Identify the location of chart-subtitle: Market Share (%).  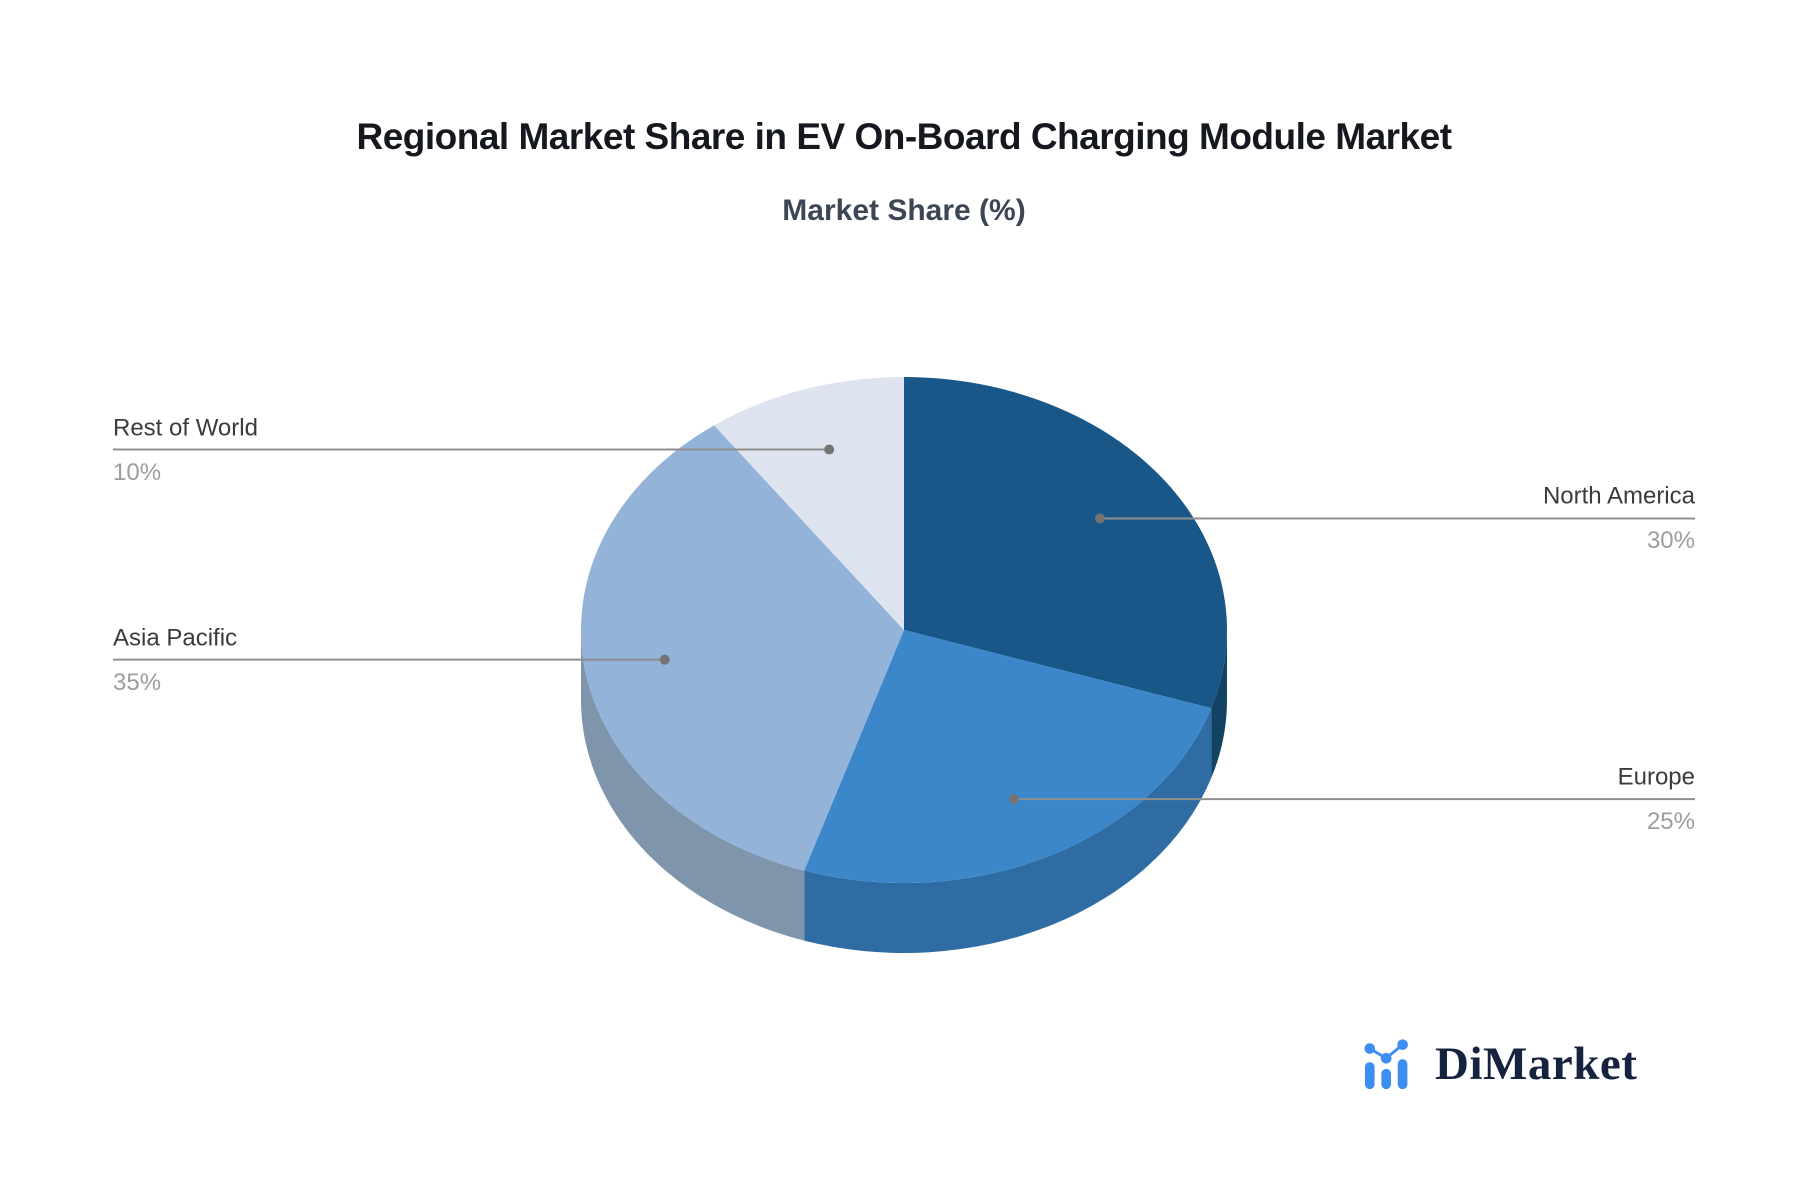
(904, 210).